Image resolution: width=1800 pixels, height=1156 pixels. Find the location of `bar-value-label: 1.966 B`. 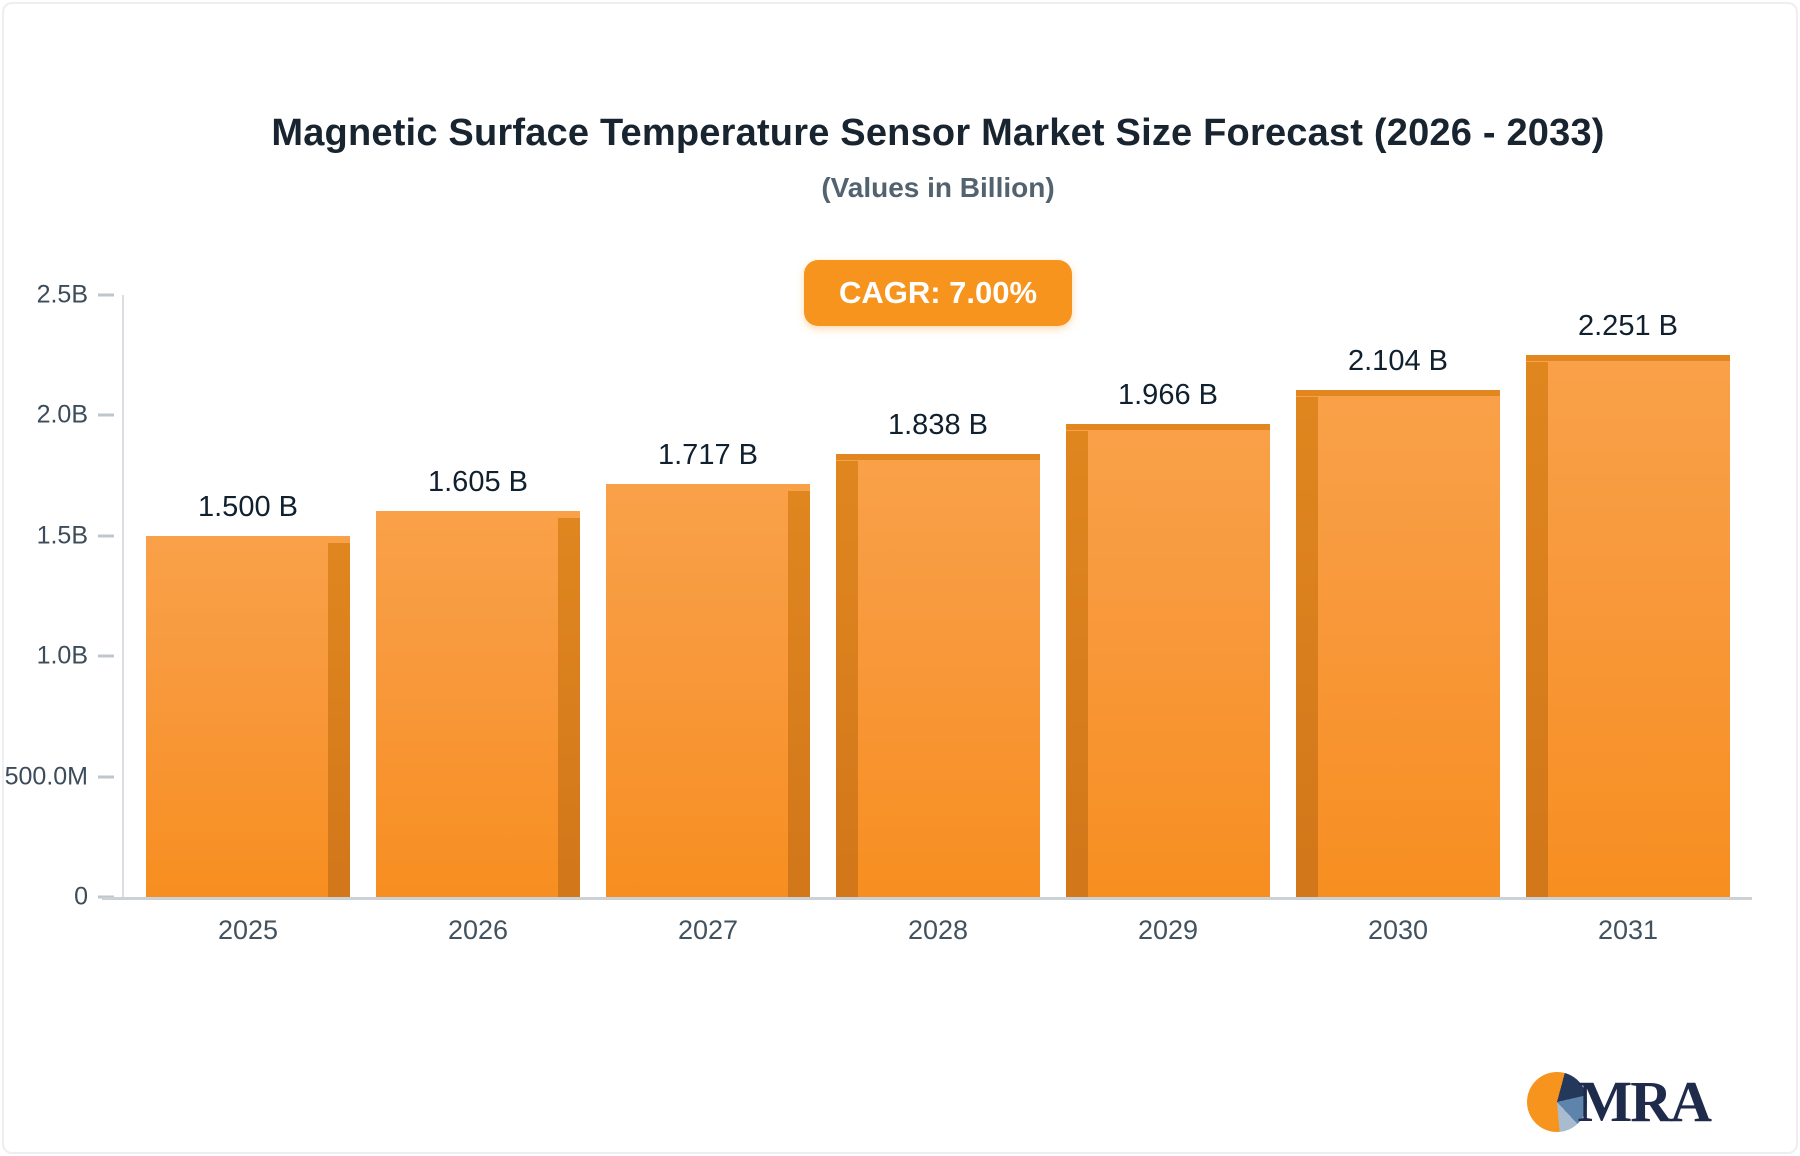

bar-value-label: 1.966 B is located at coordinates (1168, 395).